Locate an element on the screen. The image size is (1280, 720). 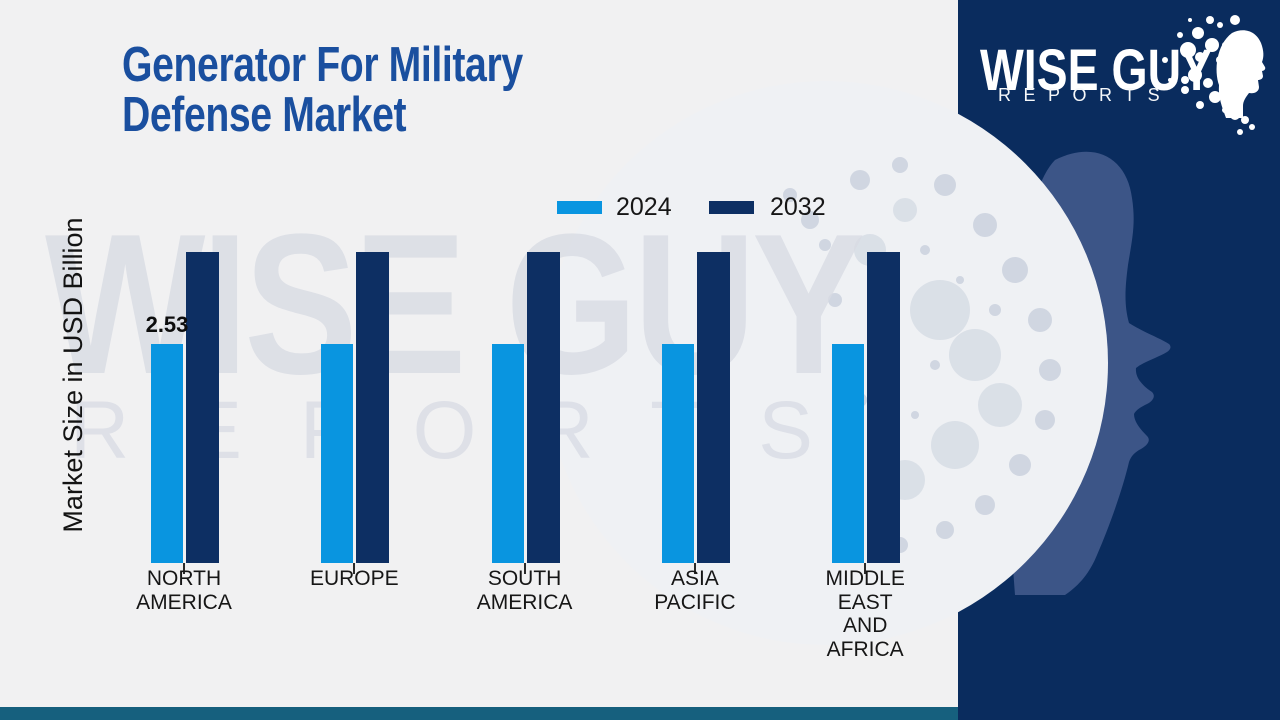
bar-2024-south-america is located at coordinates (507, 453).